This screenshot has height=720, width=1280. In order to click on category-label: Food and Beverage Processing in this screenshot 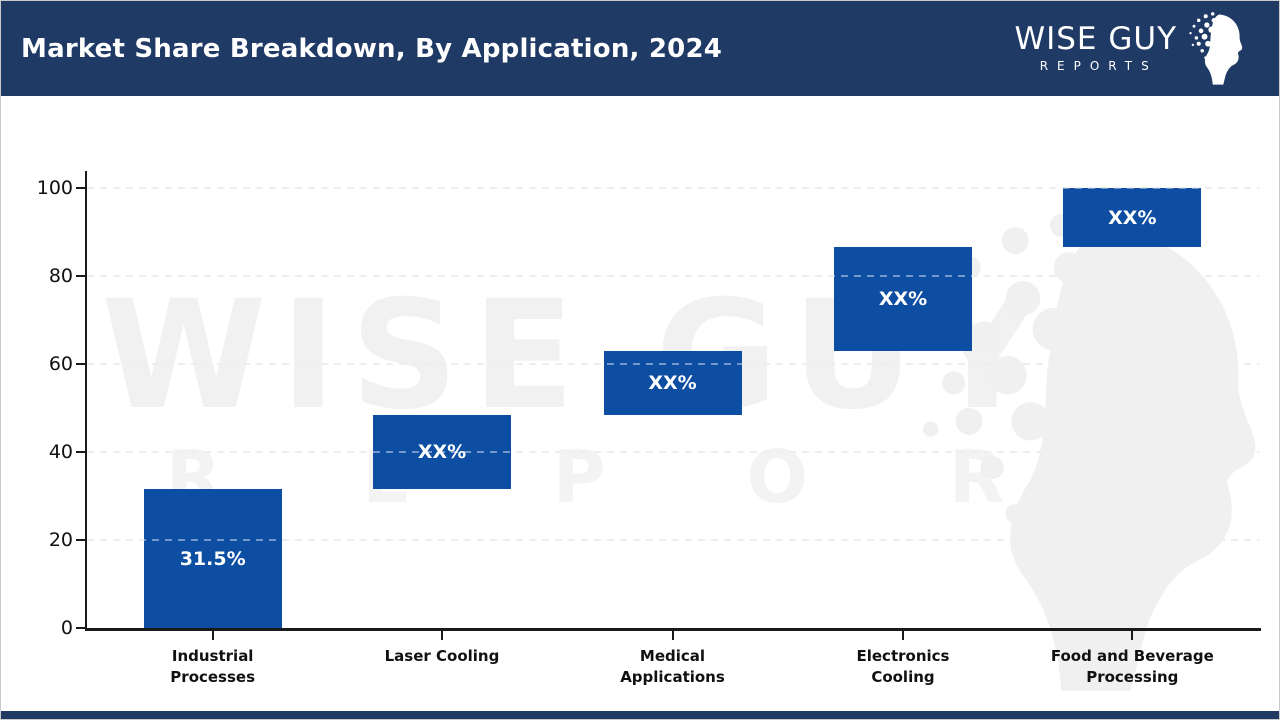, I will do `click(1132, 667)`.